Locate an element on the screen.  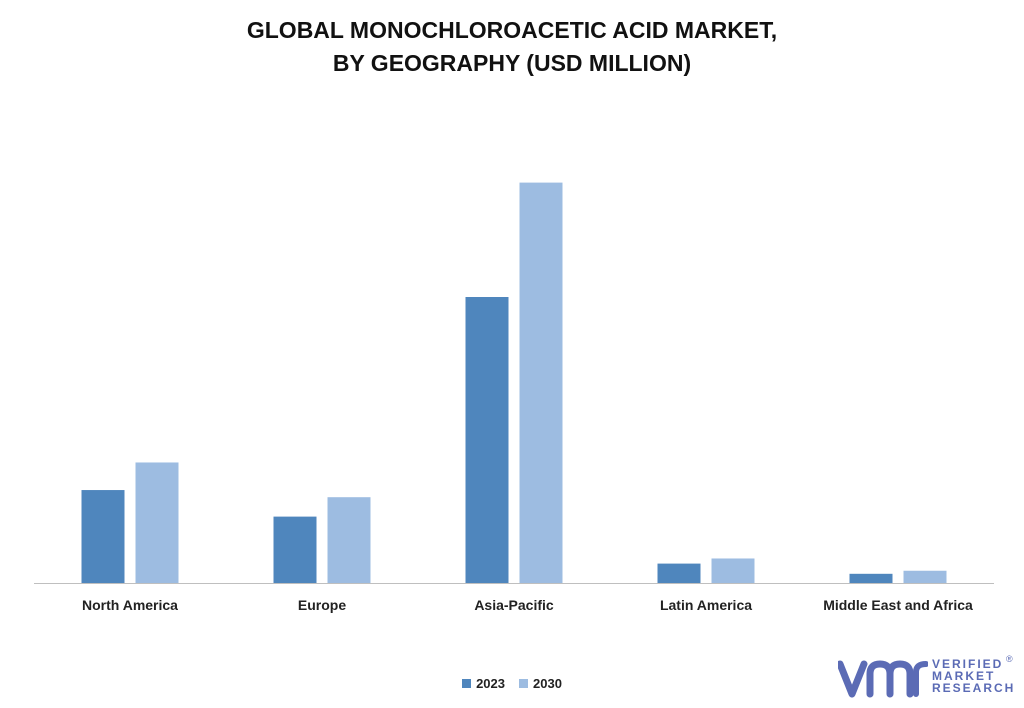
legend-label-2030: 2030 is located at coordinates (547, 683).